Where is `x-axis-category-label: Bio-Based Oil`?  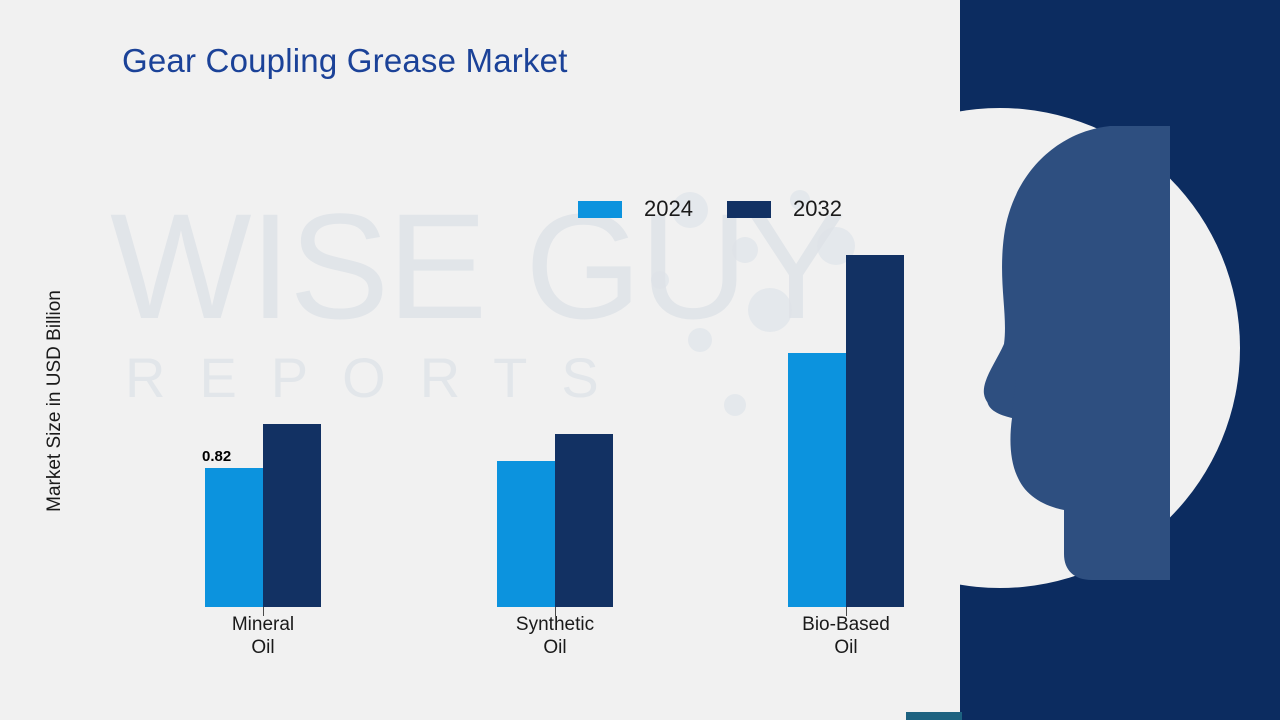 x-axis-category-label: Bio-Based Oil is located at coordinates (846, 636).